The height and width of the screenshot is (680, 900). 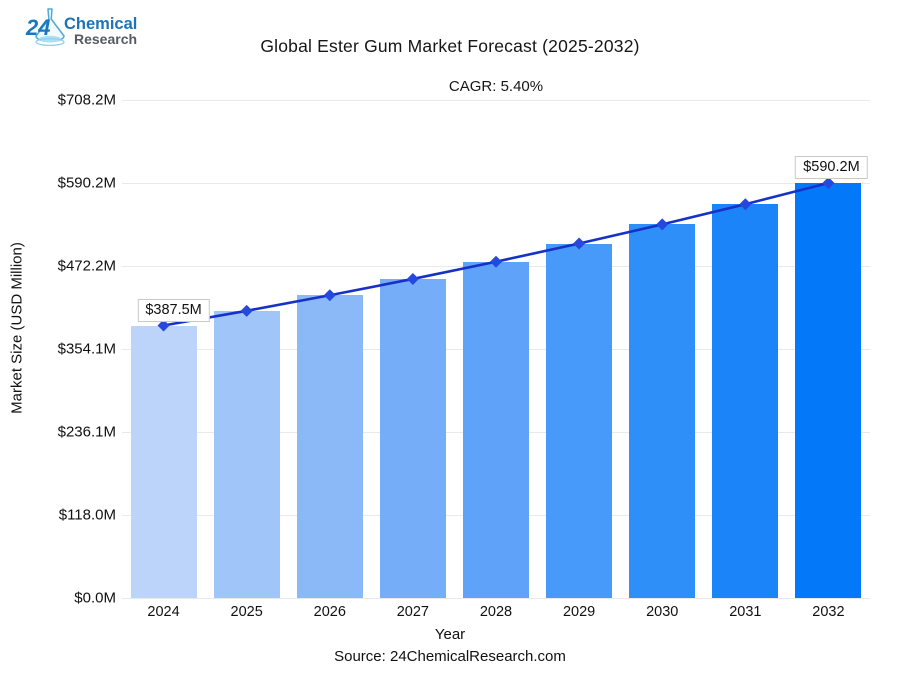 What do you see at coordinates (828, 182) in the screenshot?
I see `diamond-marker-2032` at bounding box center [828, 182].